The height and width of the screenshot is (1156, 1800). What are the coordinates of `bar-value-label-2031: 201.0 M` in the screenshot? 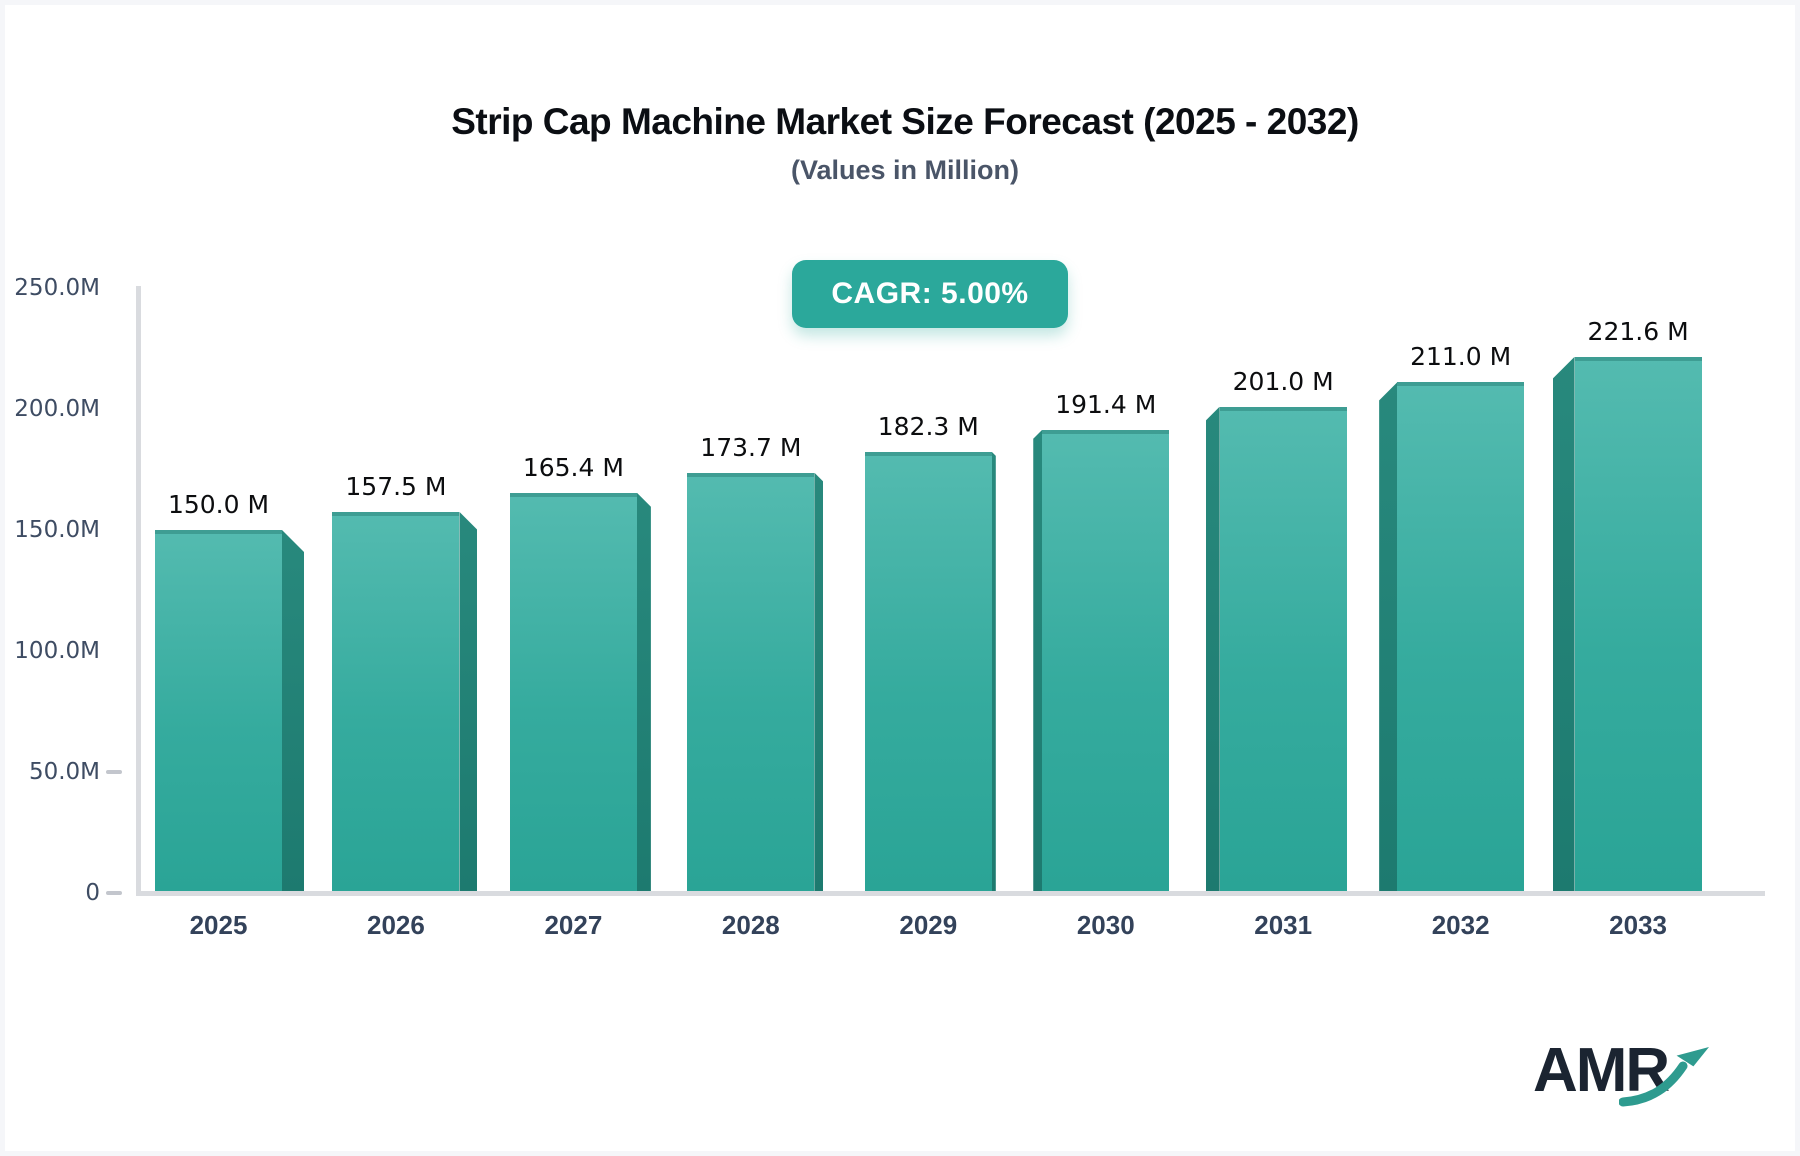 It's located at (1283, 381).